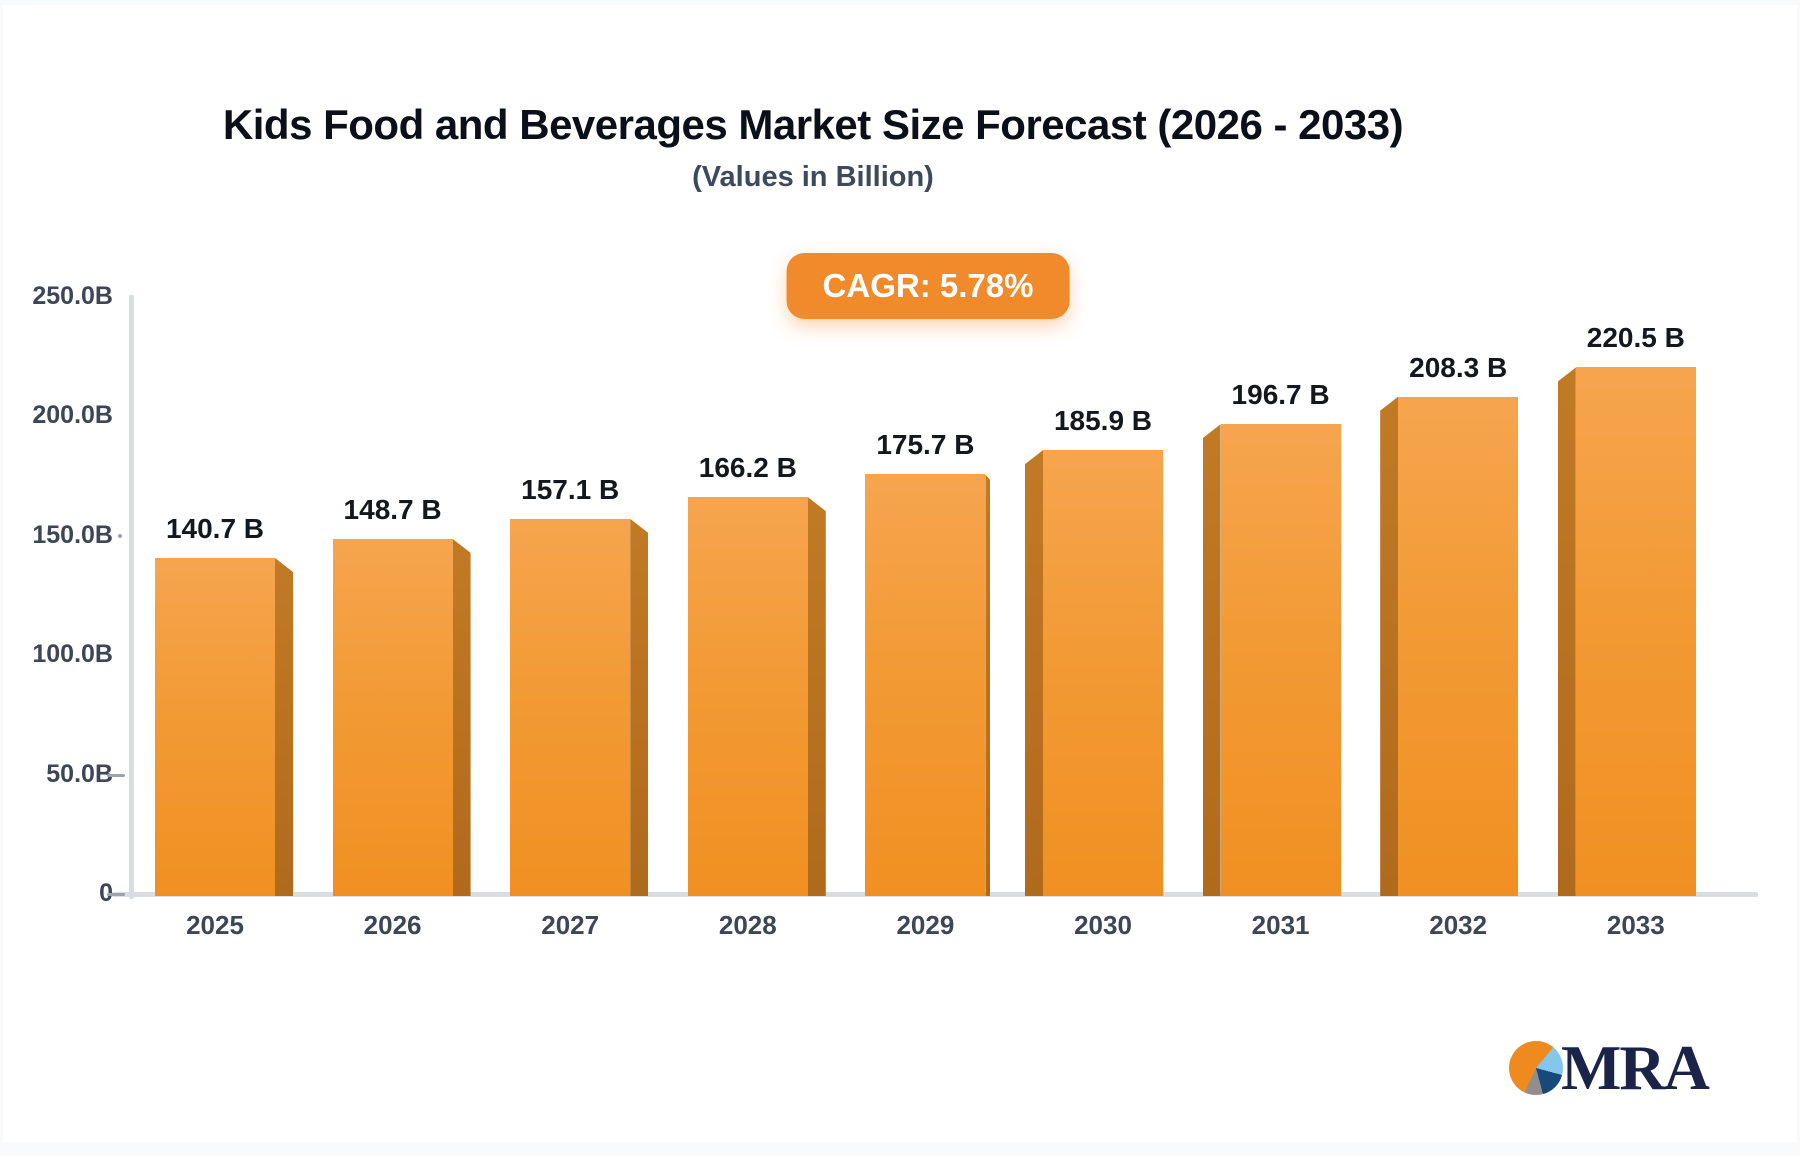 This screenshot has height=1156, width=1800. What do you see at coordinates (215, 925) in the screenshot?
I see `x-axis-label: 2025` at bounding box center [215, 925].